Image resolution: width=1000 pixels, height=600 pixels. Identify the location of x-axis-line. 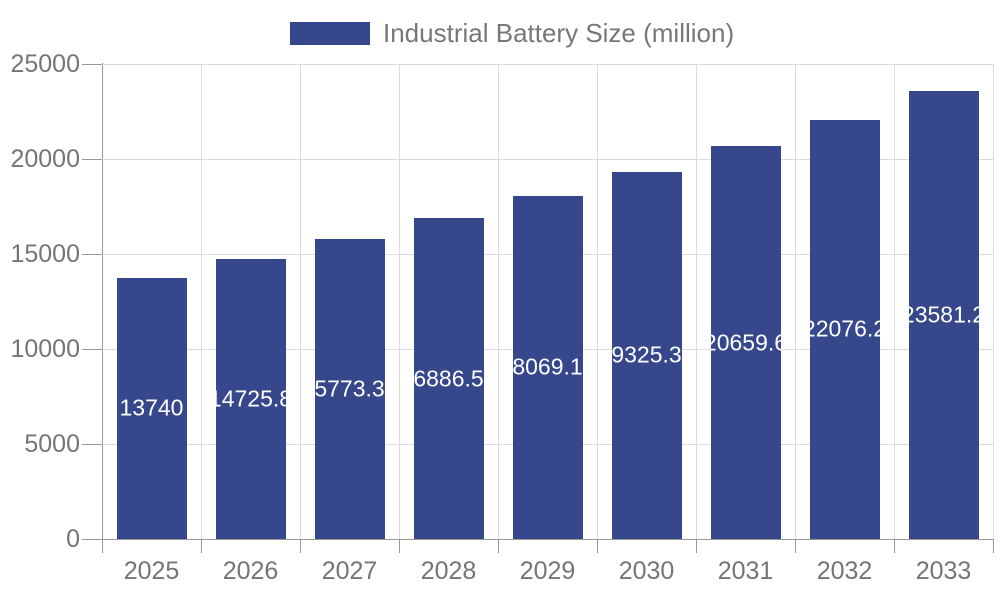
(548, 539).